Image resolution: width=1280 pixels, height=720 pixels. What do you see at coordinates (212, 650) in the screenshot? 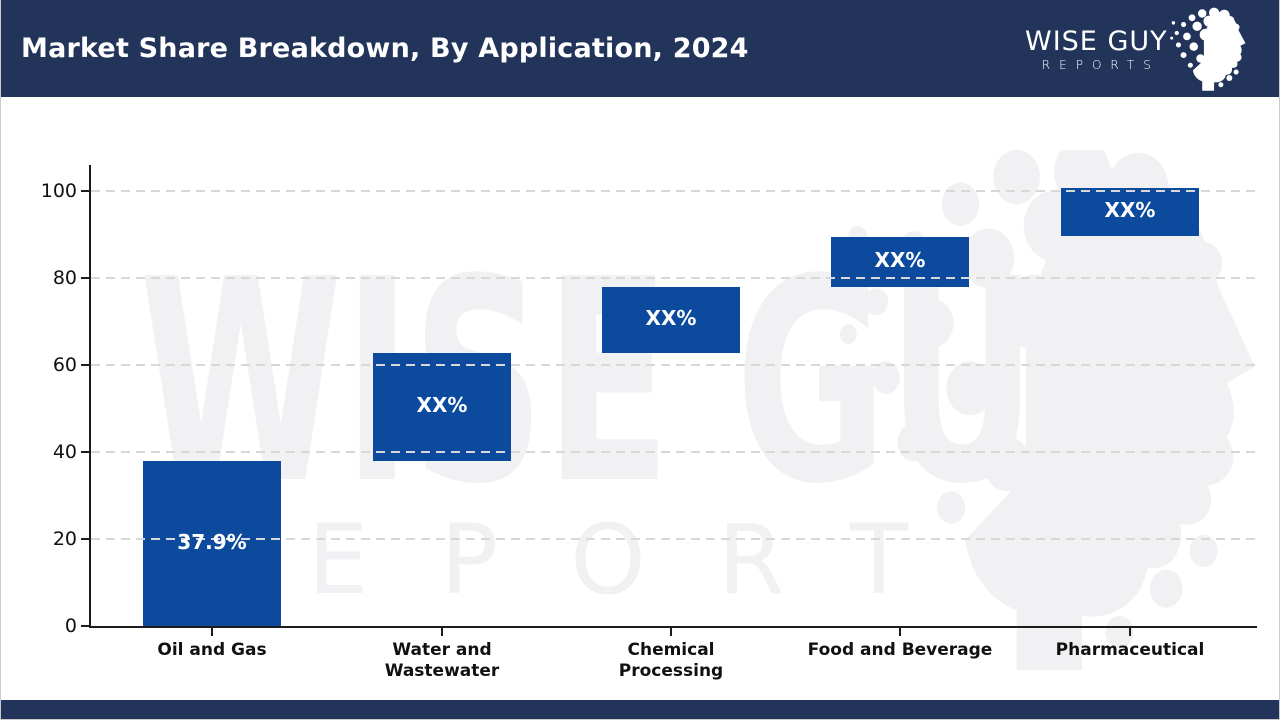
I see `x-axis-label-1: Oil and Gas` at bounding box center [212, 650].